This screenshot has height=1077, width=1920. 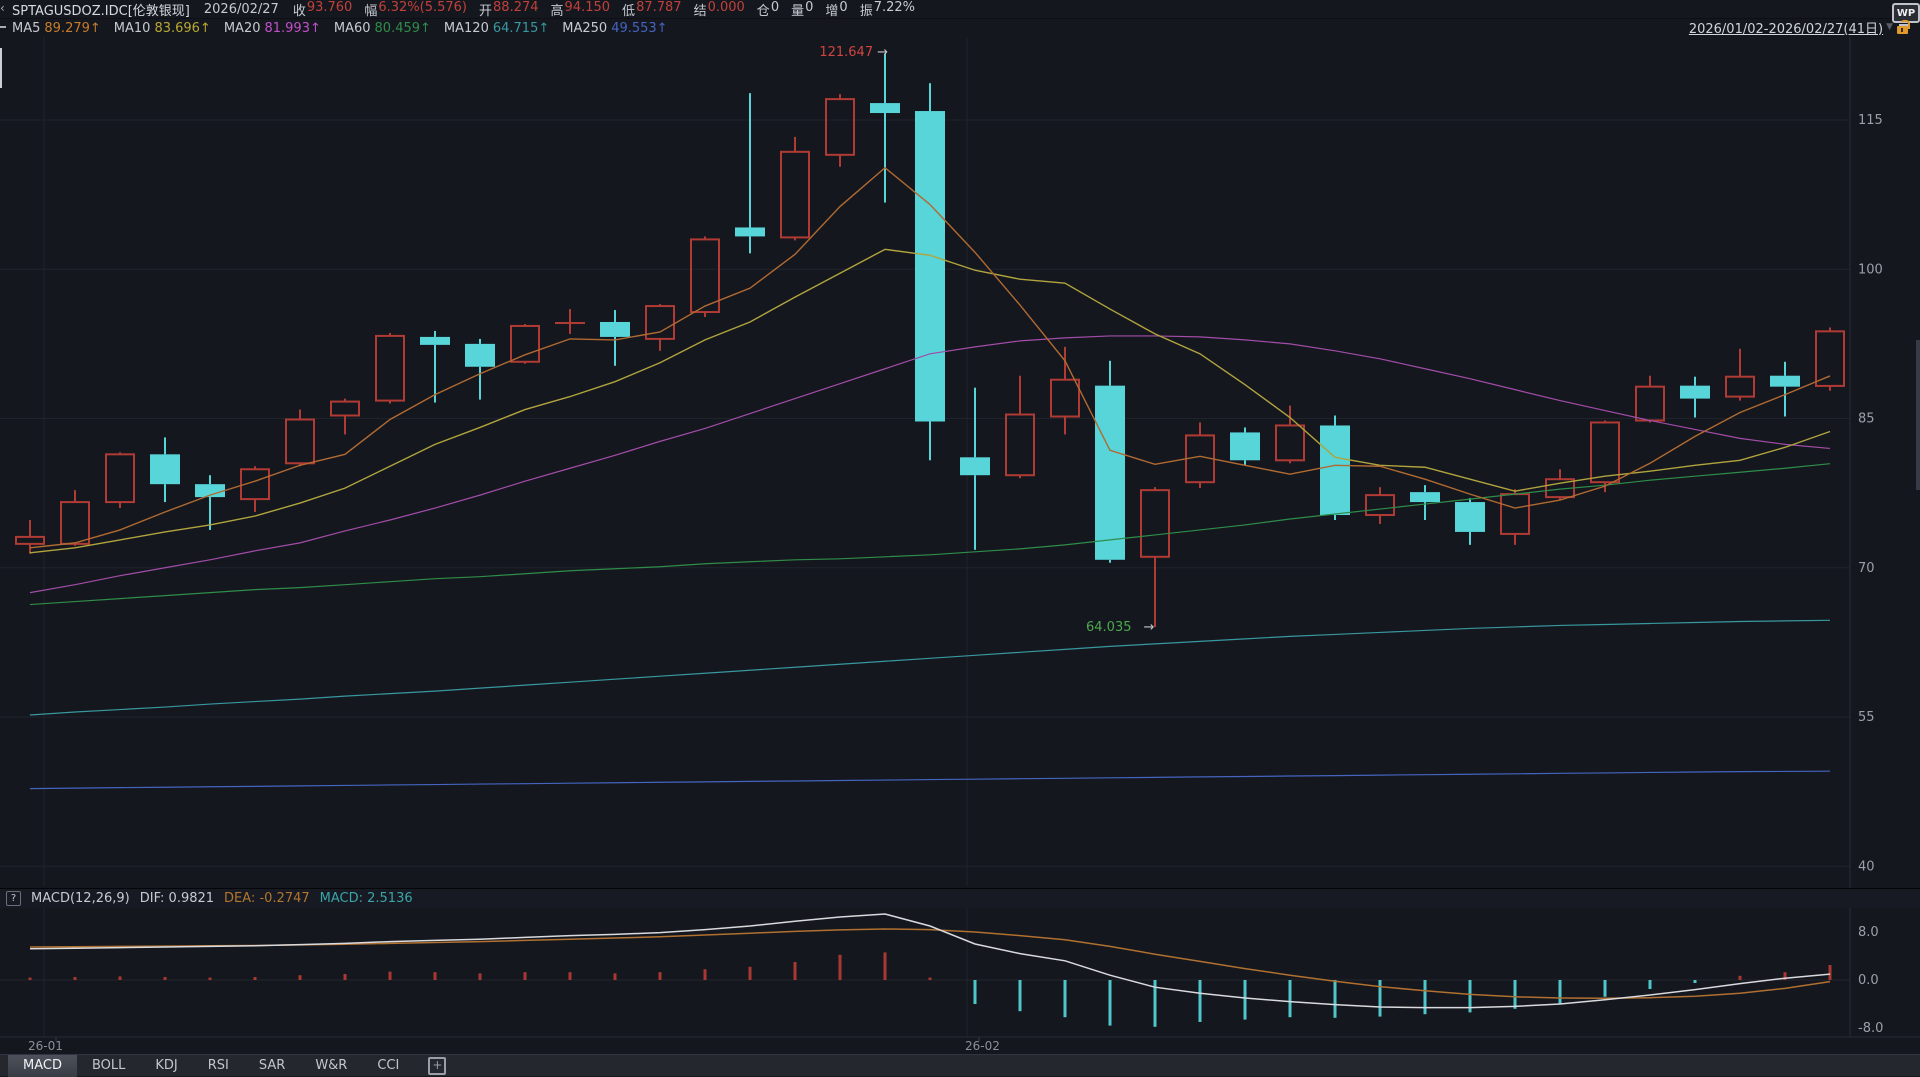 I want to click on indicator-tabs: MACD BOLL KDJ RSI SAR W&R CCI, so click(x=211, y=1065).